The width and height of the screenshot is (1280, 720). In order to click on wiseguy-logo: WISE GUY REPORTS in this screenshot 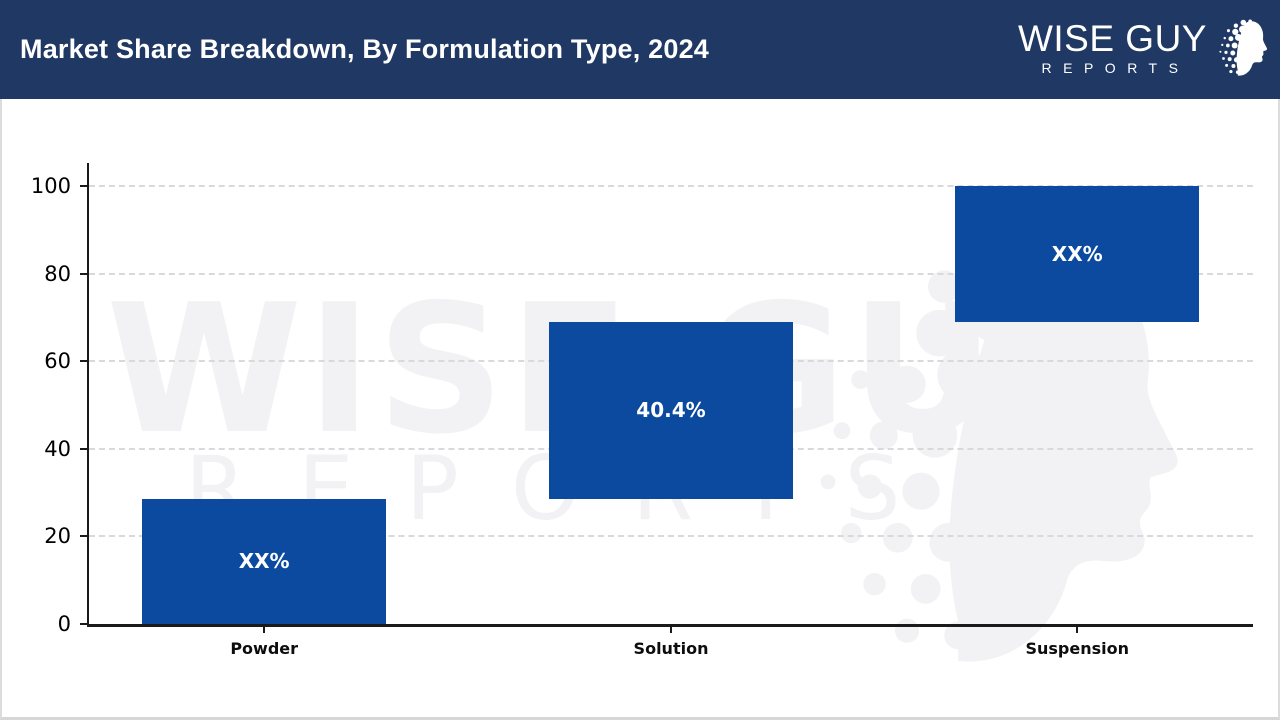, I will do `click(1144, 48)`.